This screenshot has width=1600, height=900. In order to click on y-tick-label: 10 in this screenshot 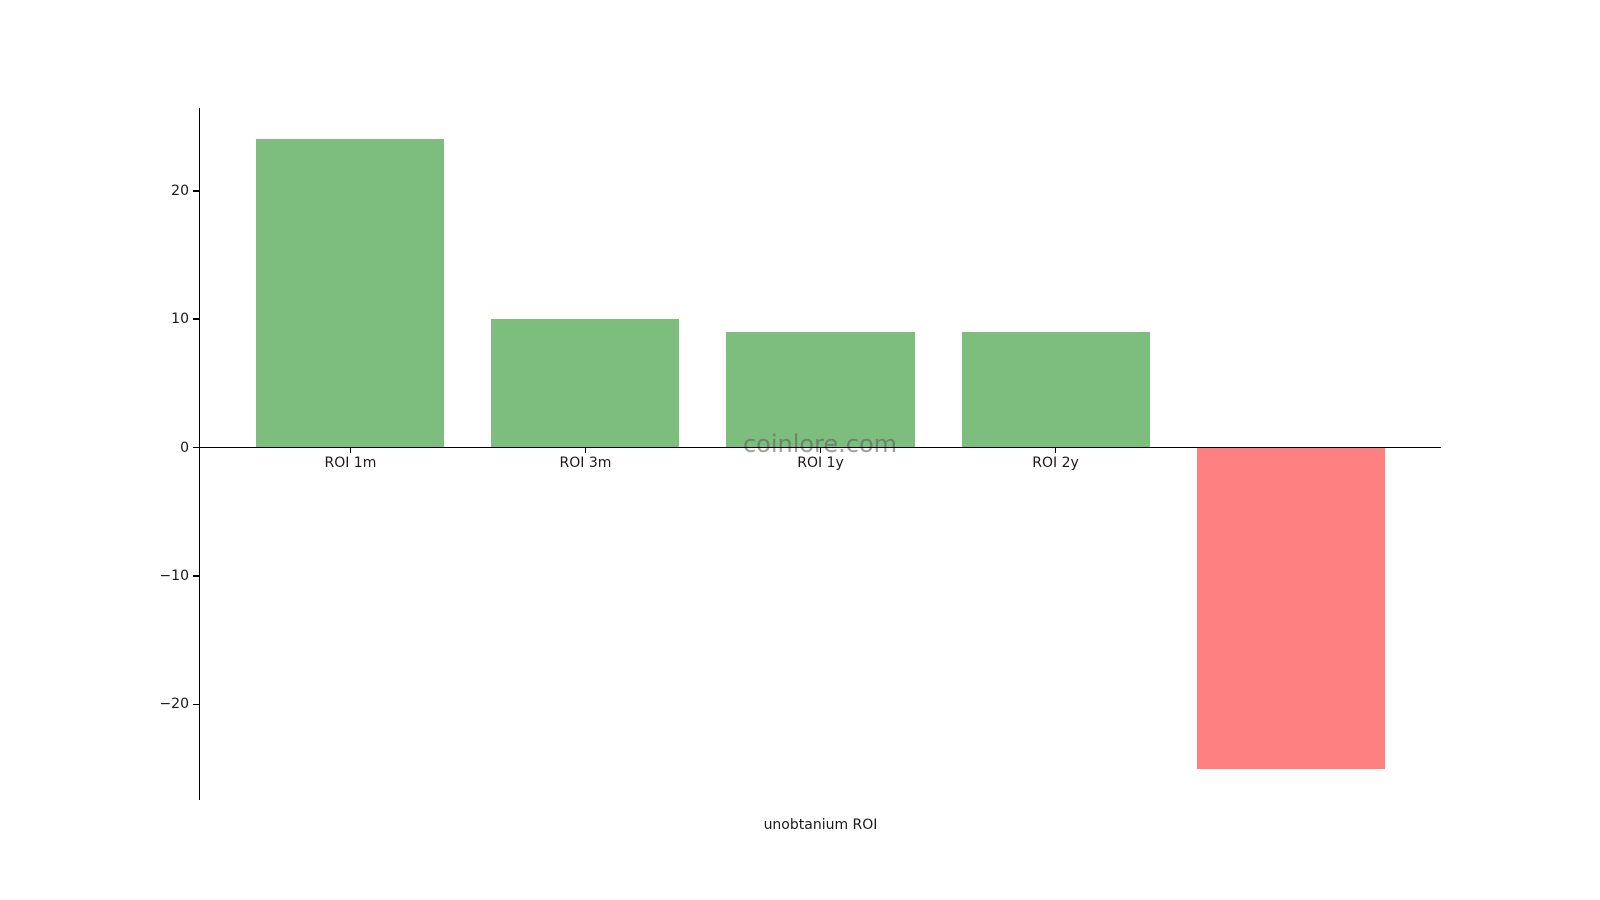, I will do `click(180, 319)`.